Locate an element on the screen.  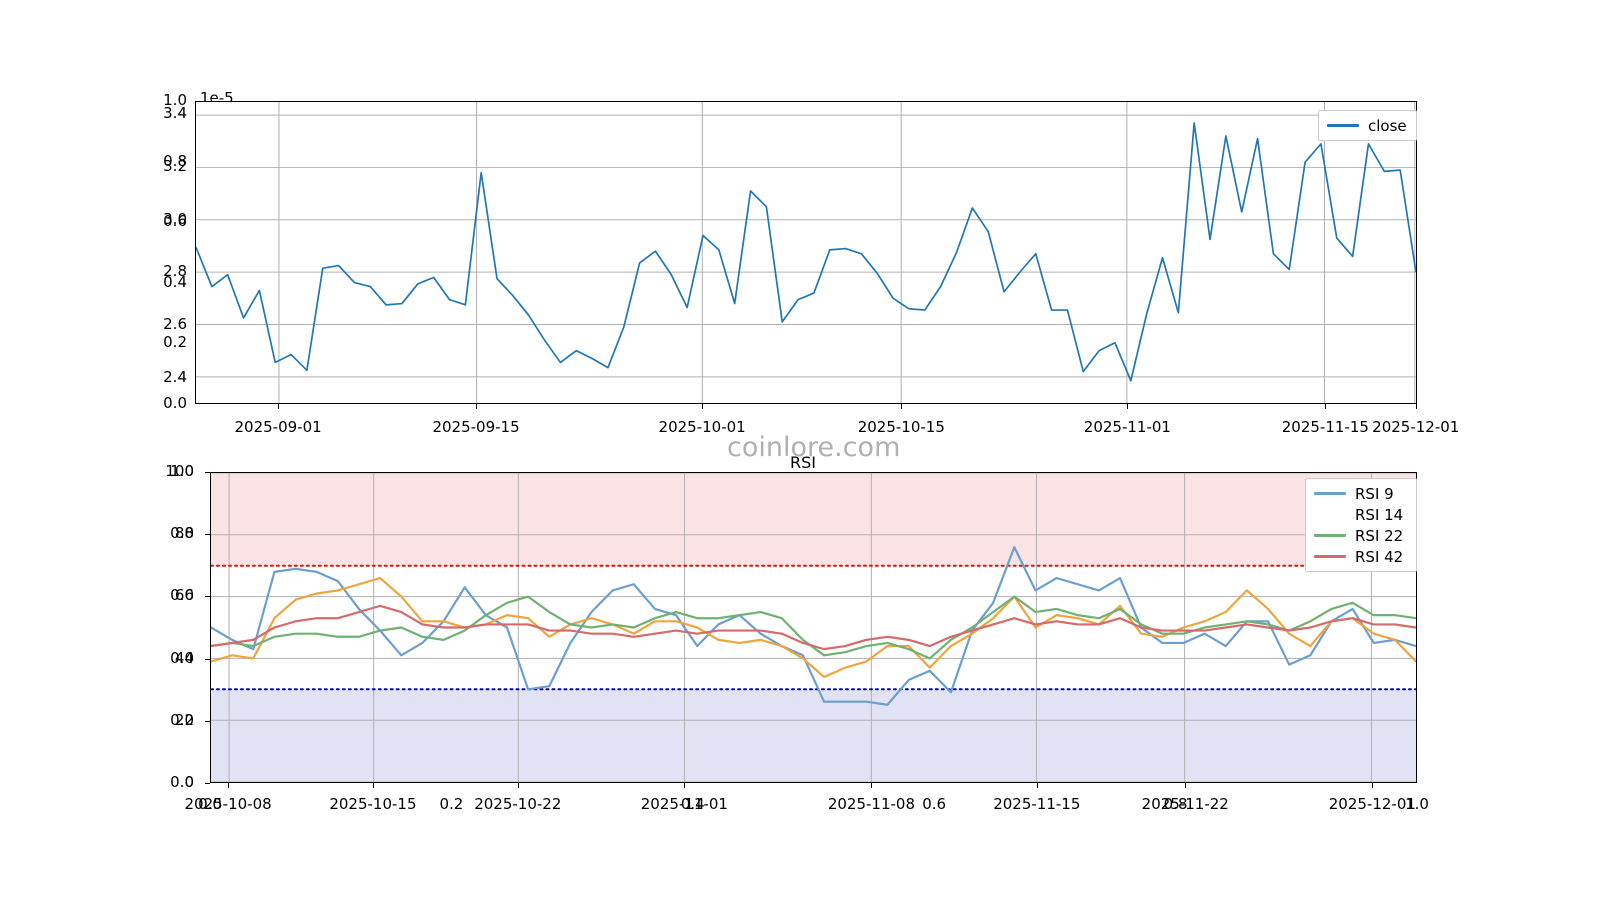
rsi-y-secondary-tick-1-0: 1.0 is located at coordinates (182, 471).